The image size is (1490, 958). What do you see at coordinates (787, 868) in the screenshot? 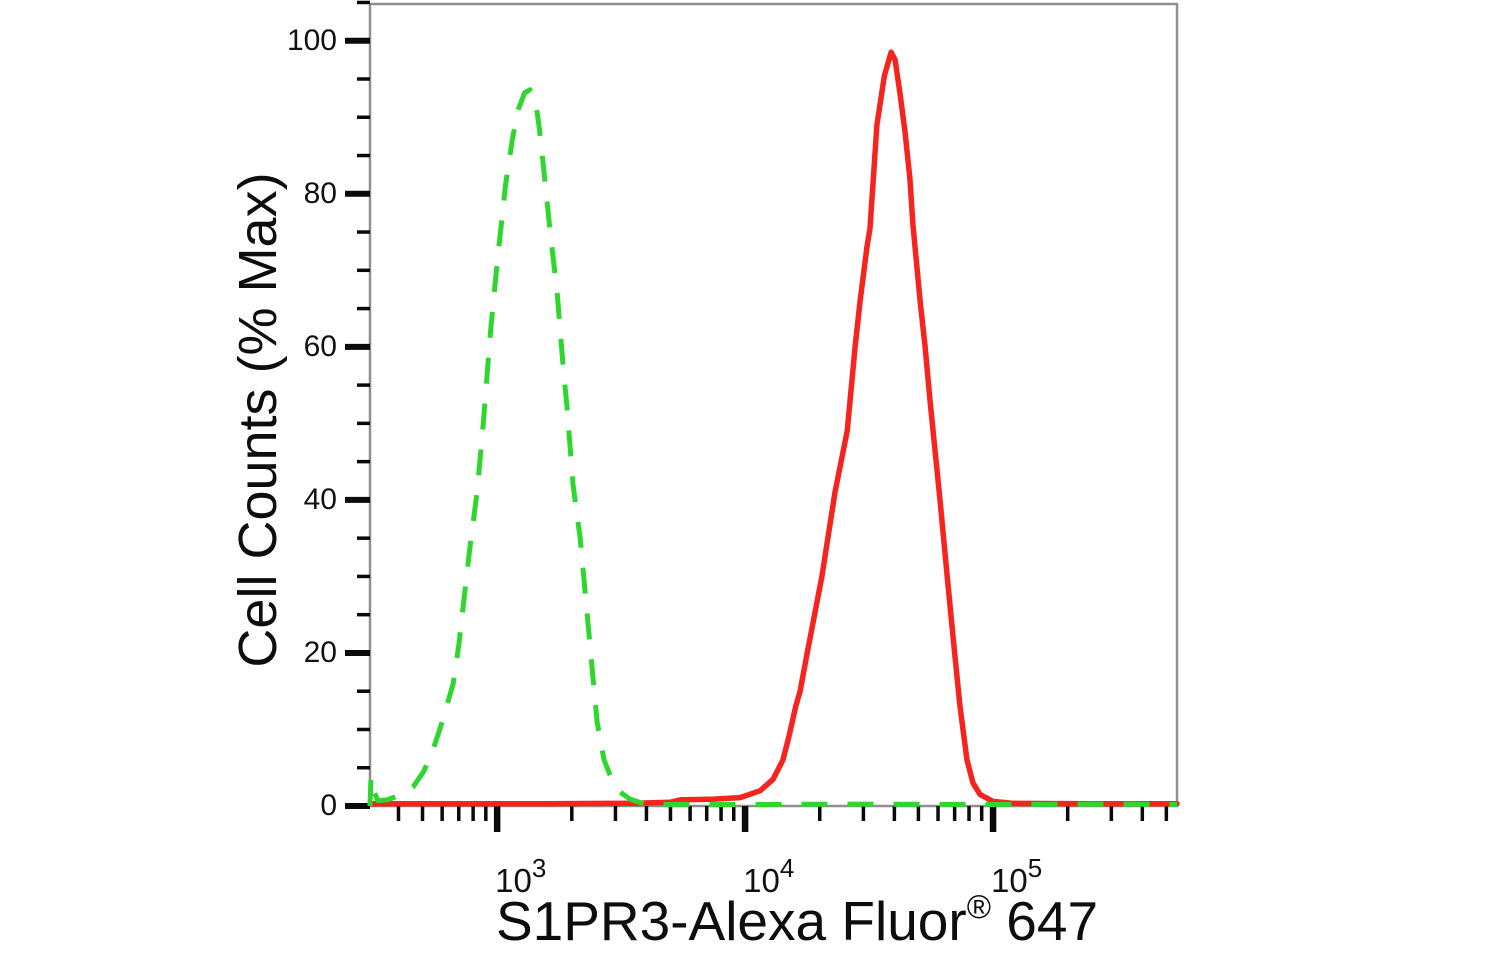
I see `x-tick-exponent: 4` at bounding box center [787, 868].